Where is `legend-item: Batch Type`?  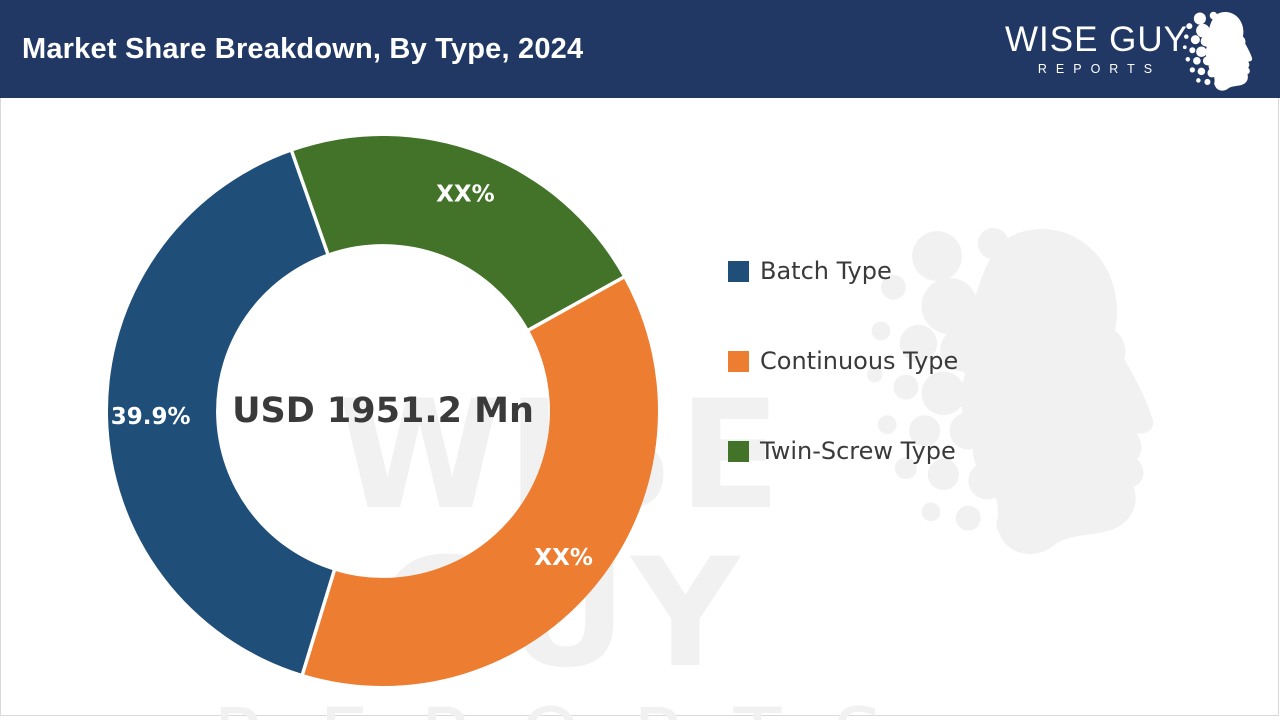
legend-item: Batch Type is located at coordinates (843, 271).